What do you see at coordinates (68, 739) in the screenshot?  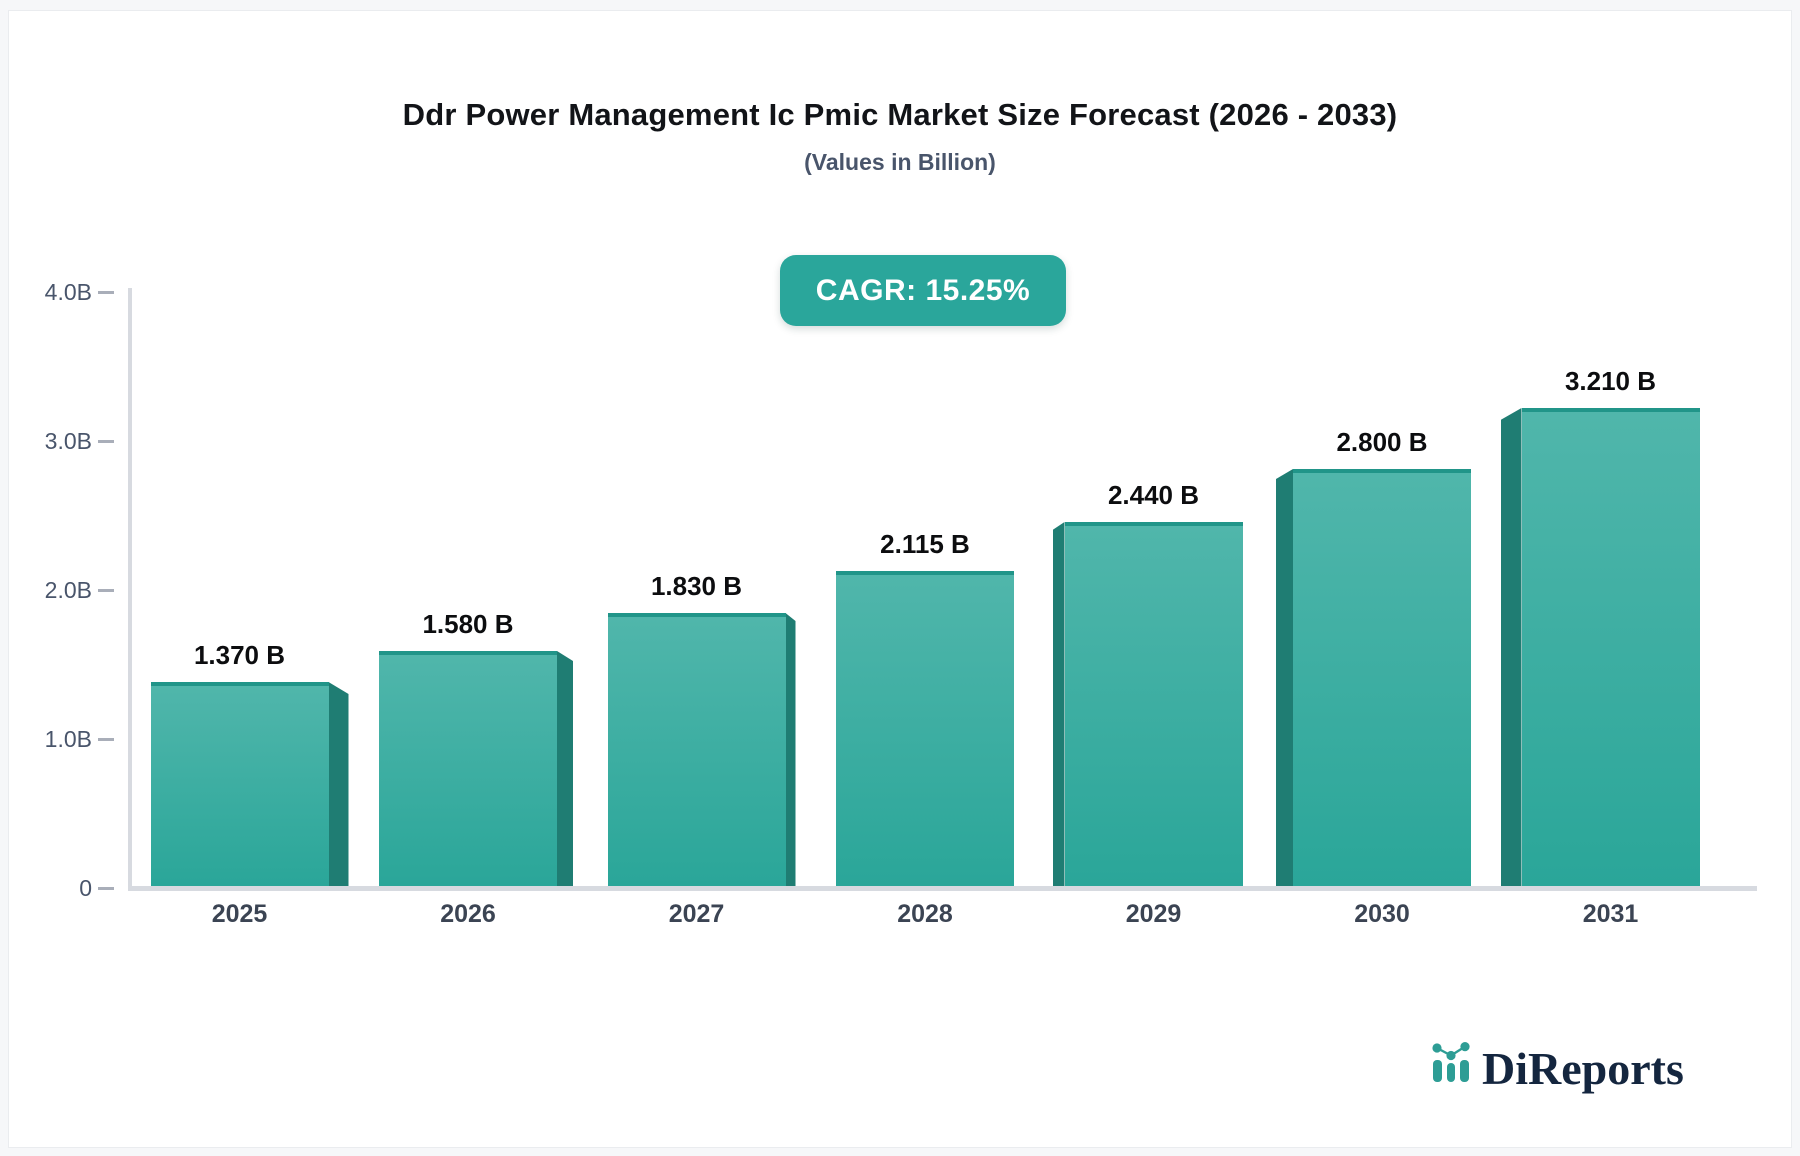 I see `y-tick-label-1.0B: 1.0B` at bounding box center [68, 739].